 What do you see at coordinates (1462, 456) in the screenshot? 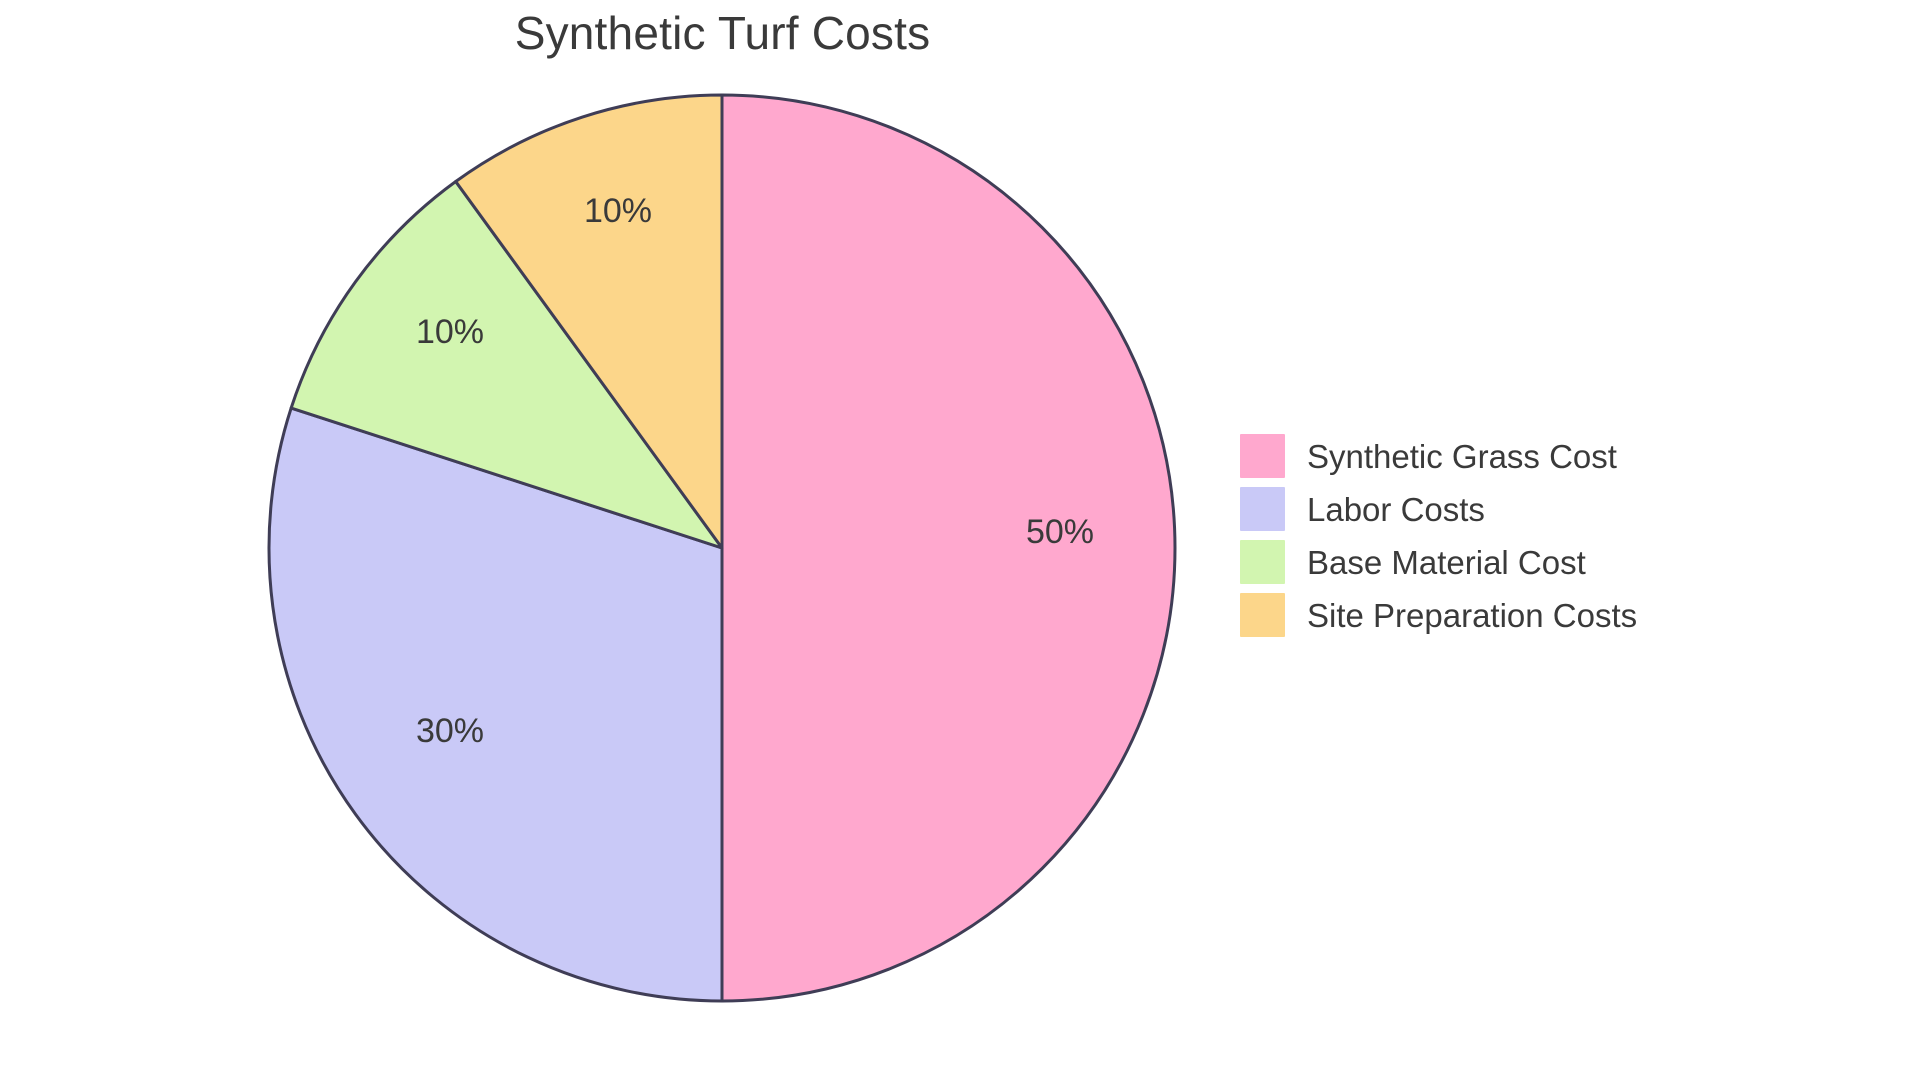
I see `legend-item-label: Synthetic Grass Cost` at bounding box center [1462, 456].